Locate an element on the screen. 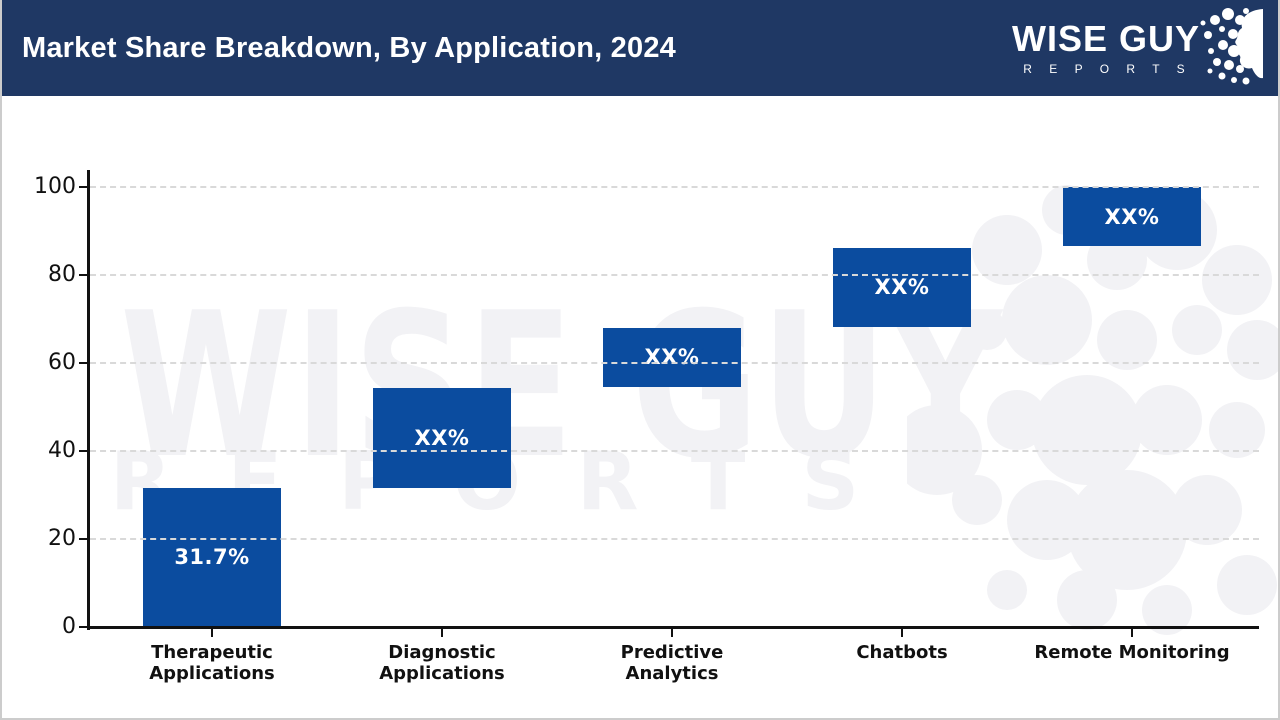  y-tick-label: 80 is located at coordinates (62, 274).